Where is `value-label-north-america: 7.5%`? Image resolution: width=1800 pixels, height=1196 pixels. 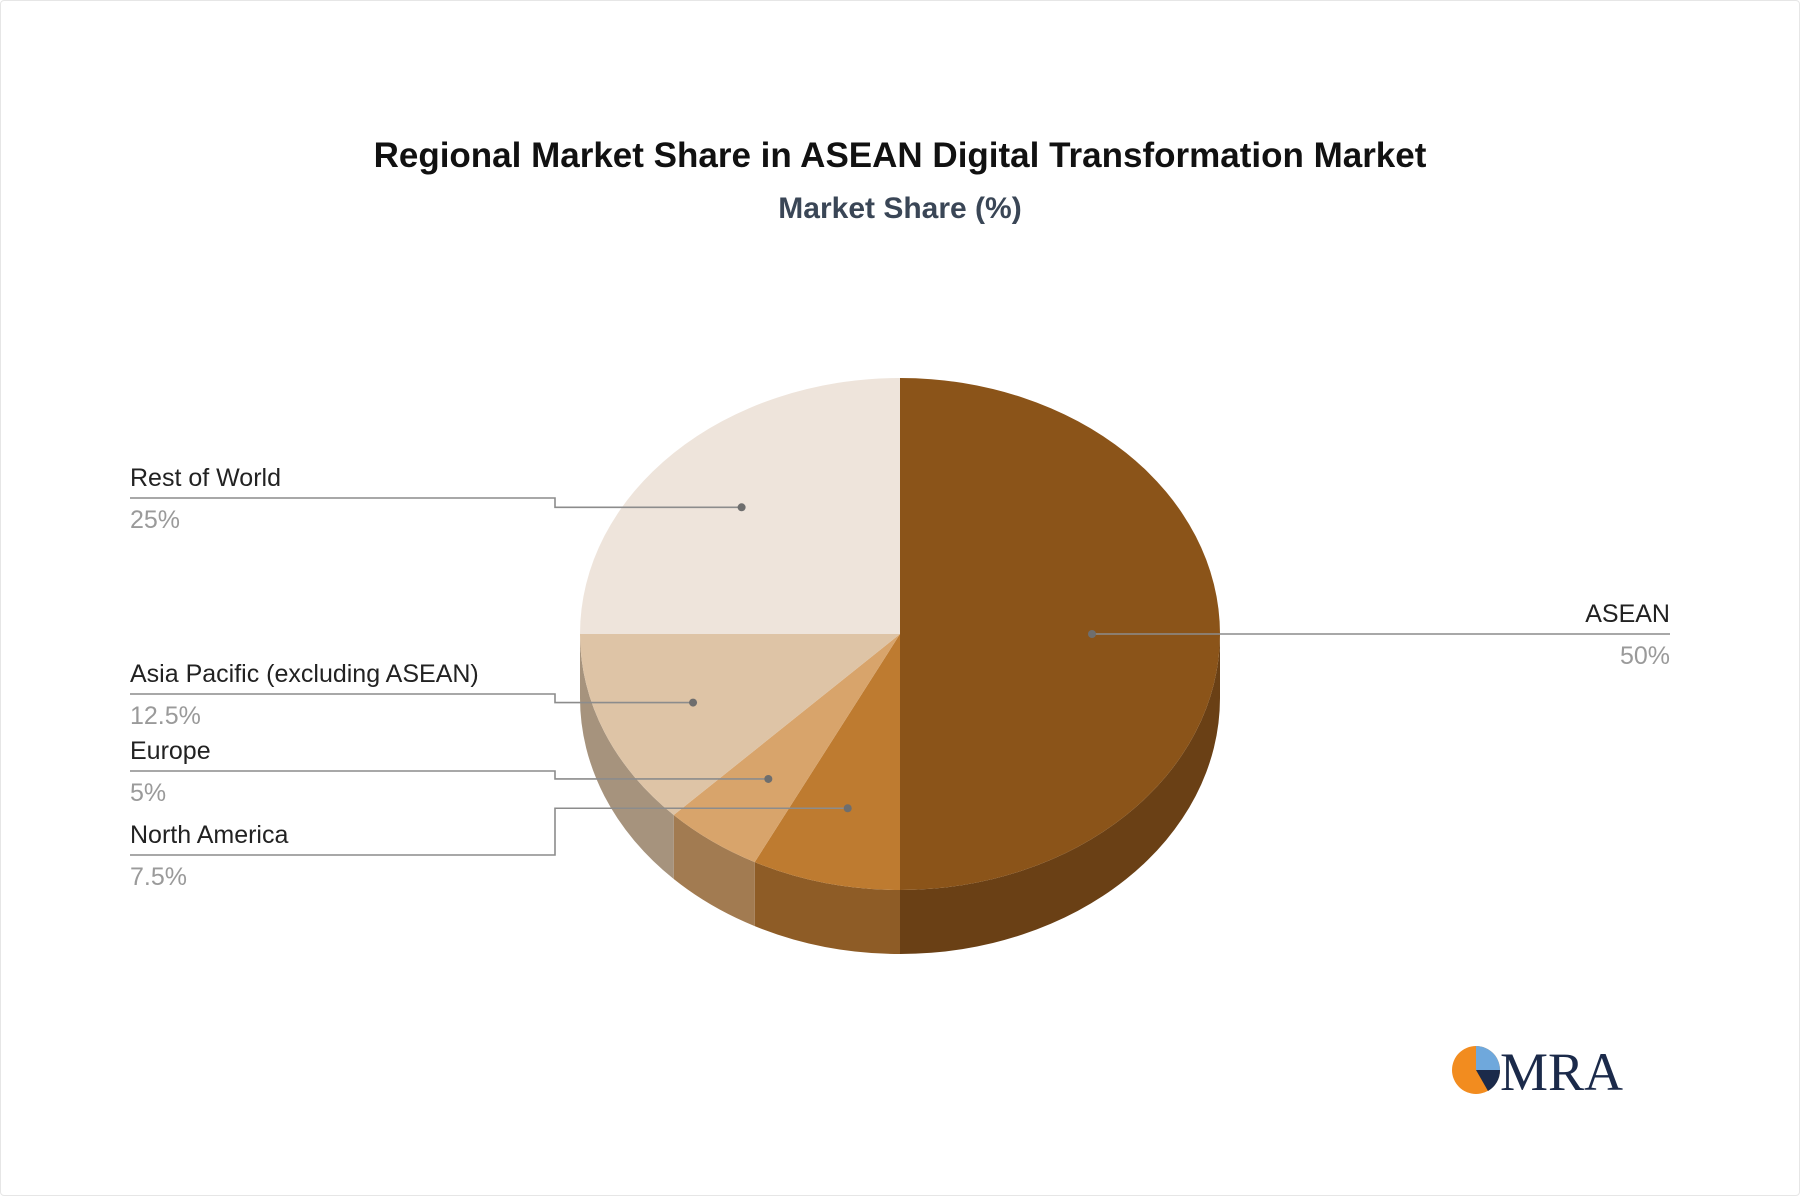
value-label-north-america: 7.5% is located at coordinates (158, 877).